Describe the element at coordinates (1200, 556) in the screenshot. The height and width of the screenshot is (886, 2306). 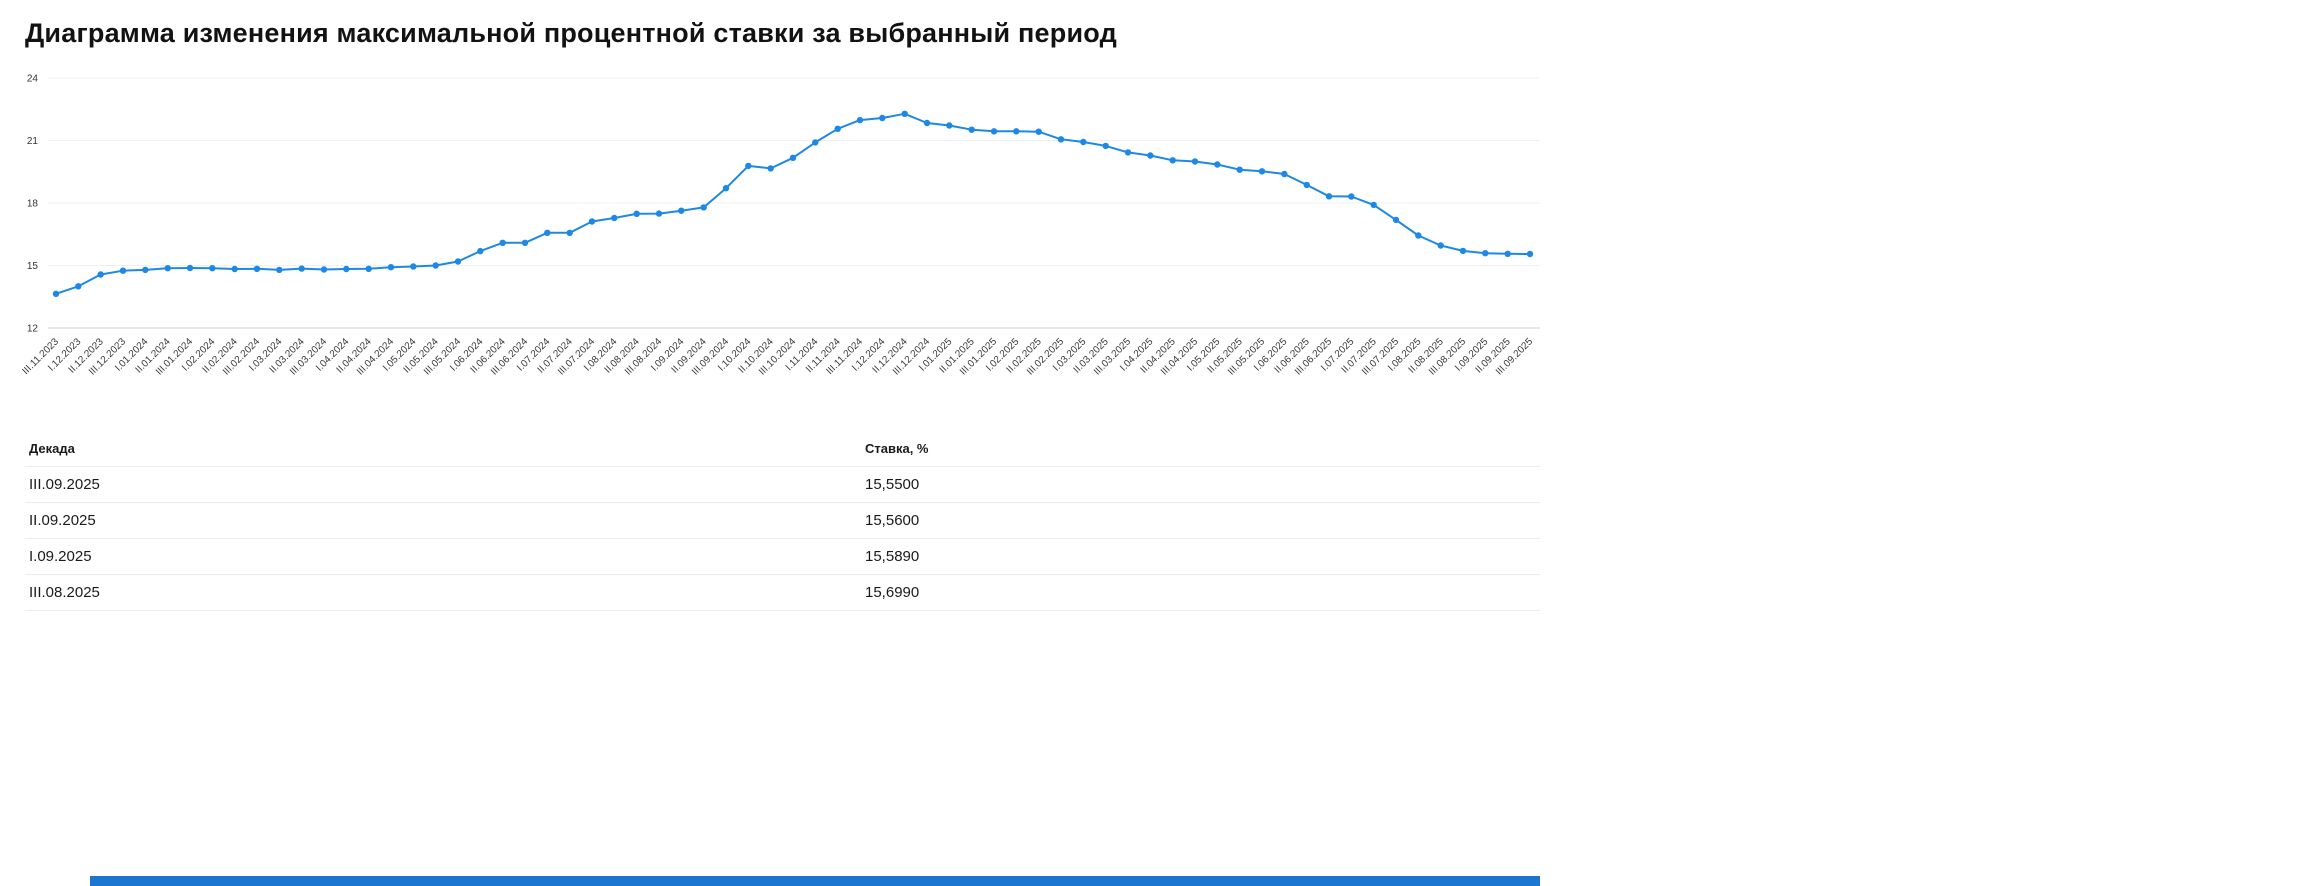
I see `rate-cell: 15,5890` at that location.